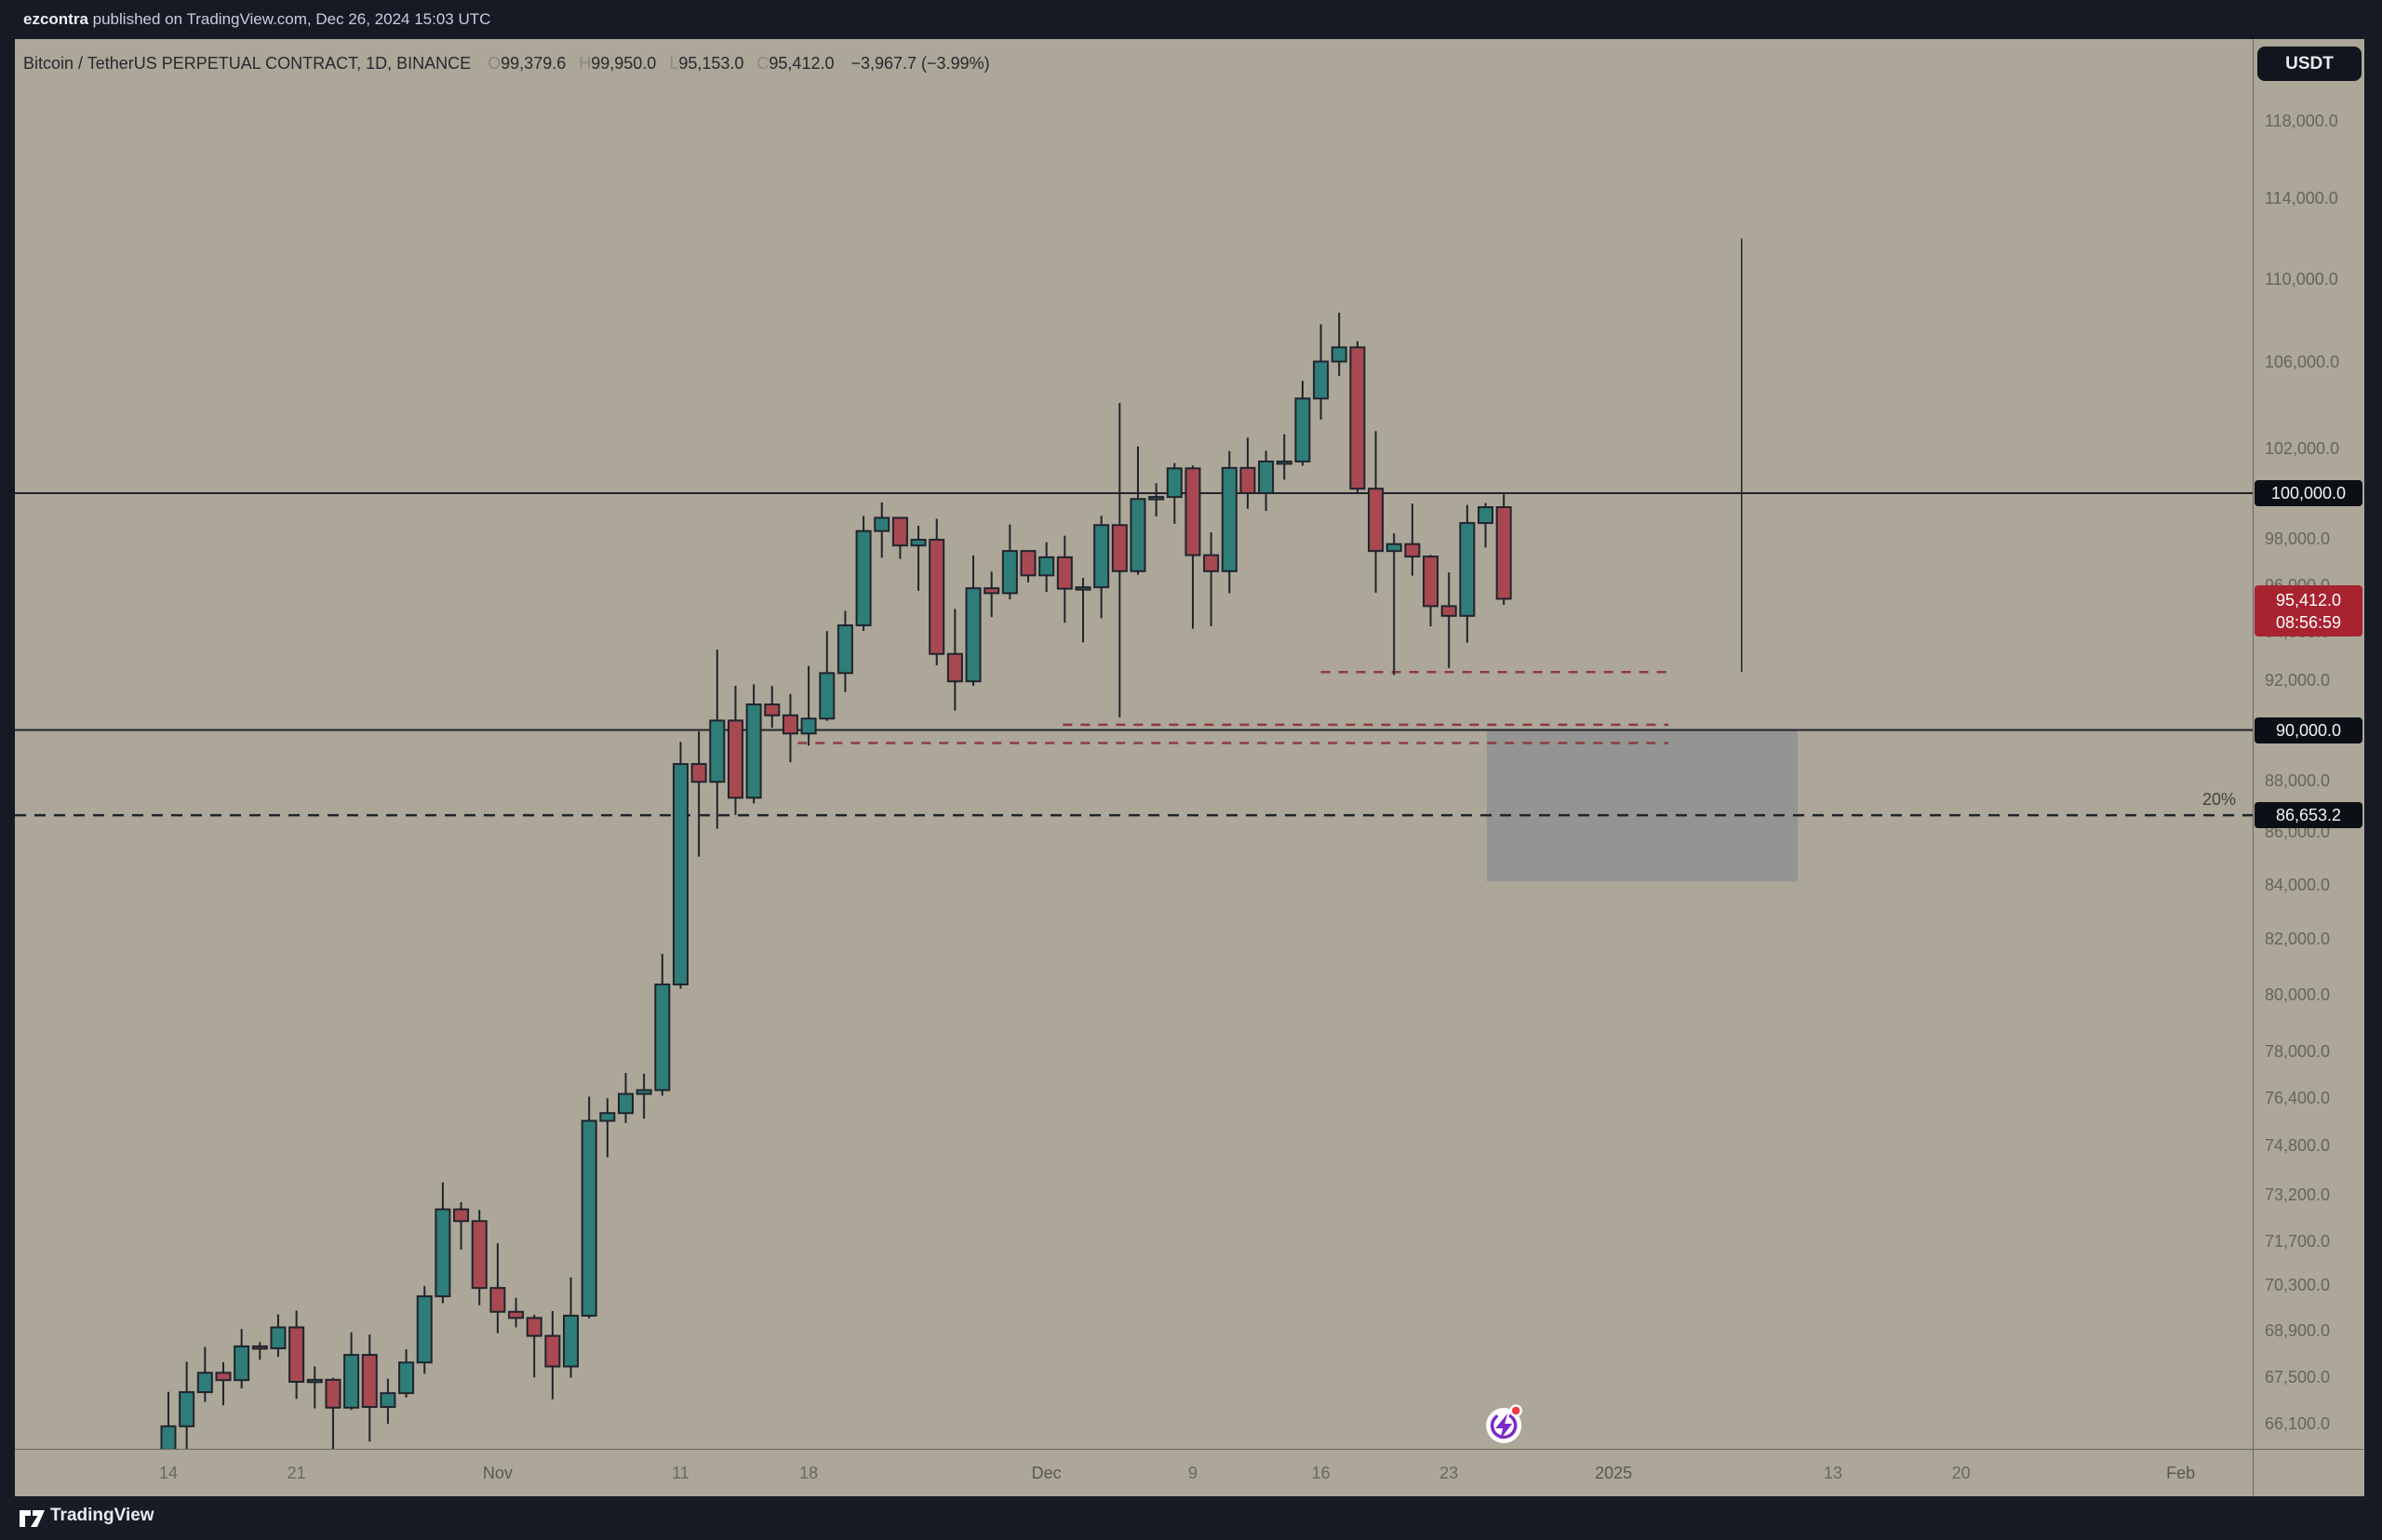  I want to click on measure-percent-label: 20%, so click(2218, 800).